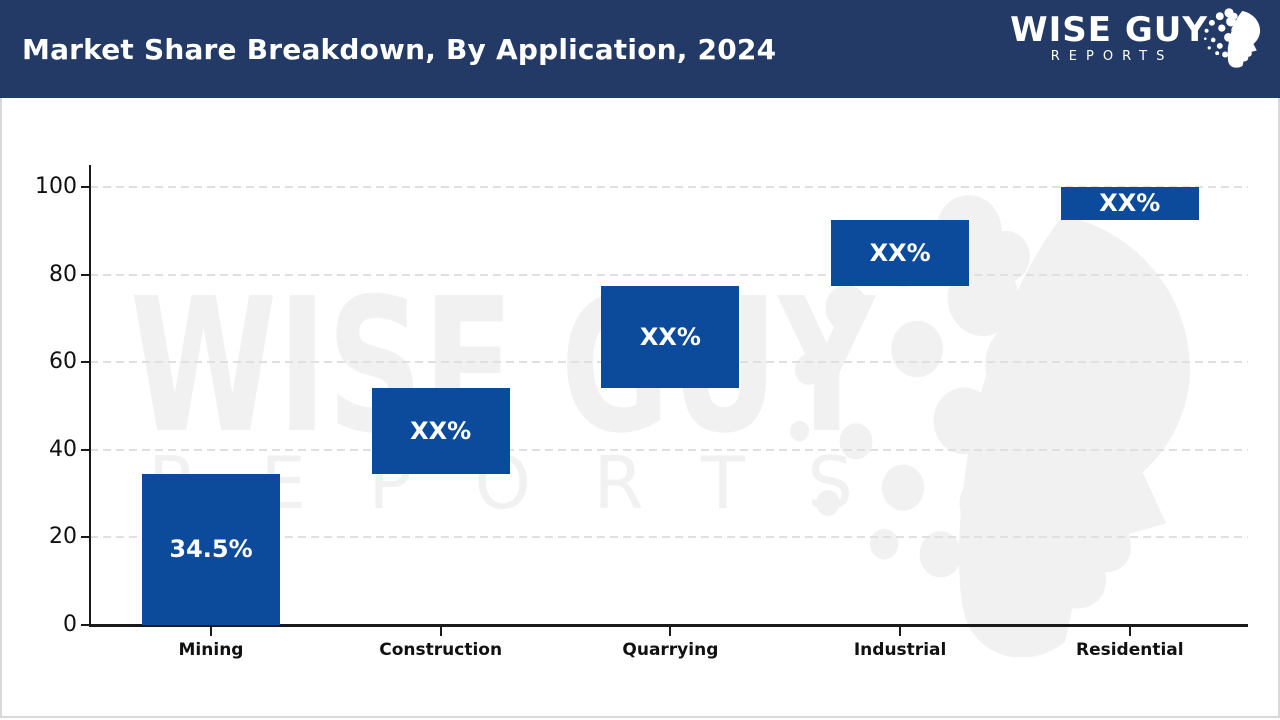 This screenshot has width=1280, height=720. I want to click on bar-value-label: 34.5%, so click(211, 549).